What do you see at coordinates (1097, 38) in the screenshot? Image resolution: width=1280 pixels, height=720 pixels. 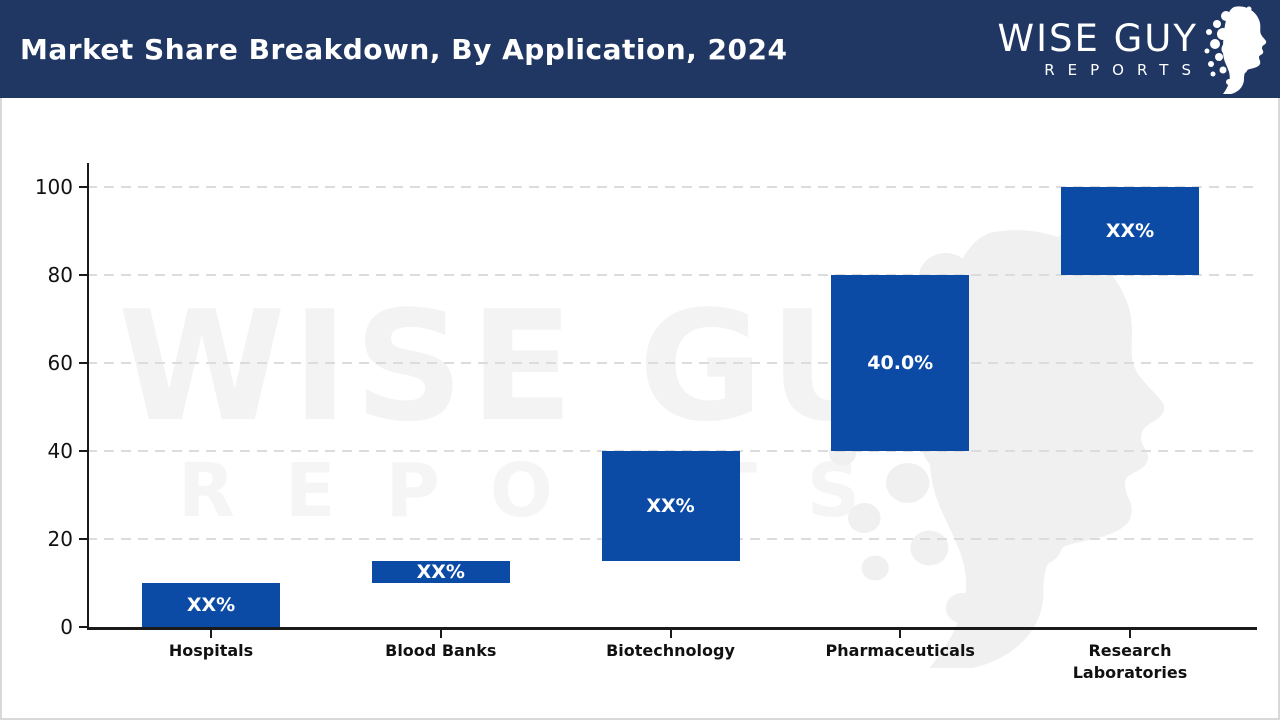 I see `logo-brand: WISE GUY` at bounding box center [1097, 38].